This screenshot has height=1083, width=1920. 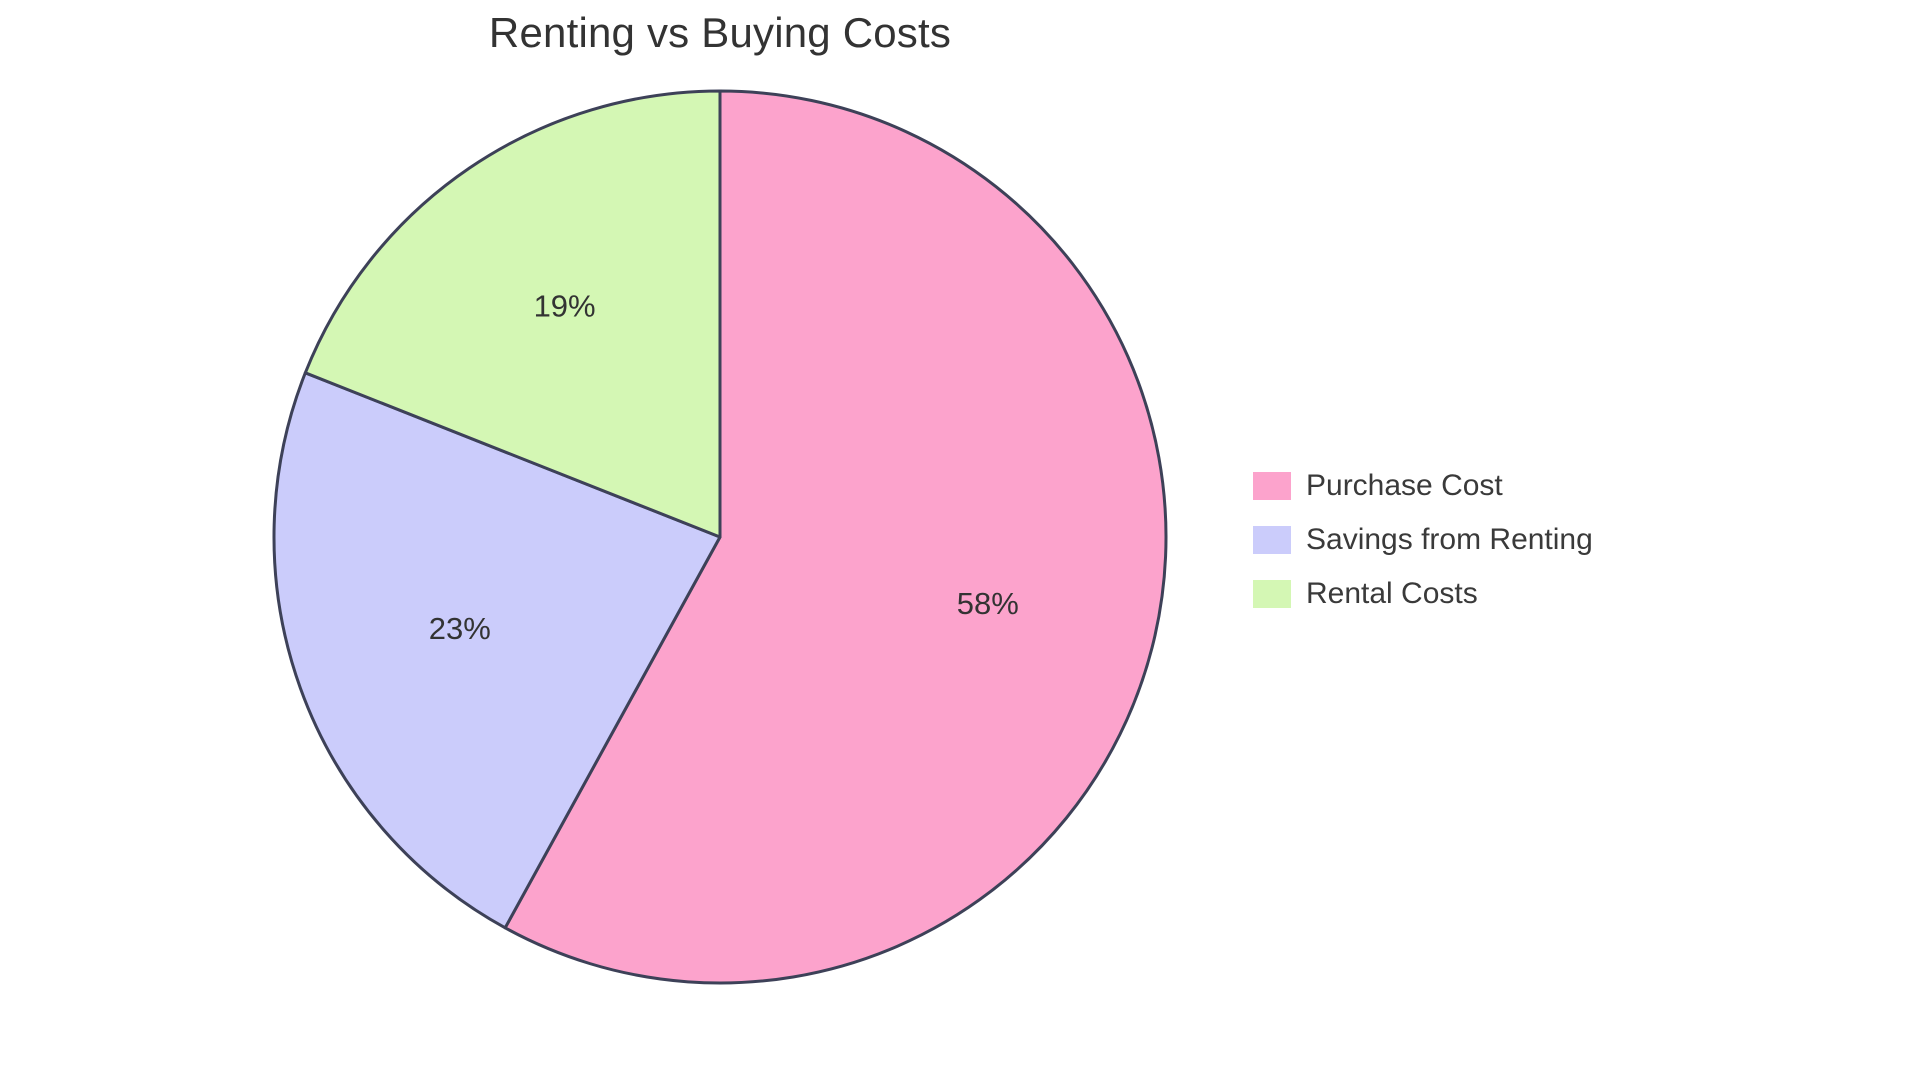 What do you see at coordinates (988, 603) in the screenshot?
I see `pie-slice-label: 58%` at bounding box center [988, 603].